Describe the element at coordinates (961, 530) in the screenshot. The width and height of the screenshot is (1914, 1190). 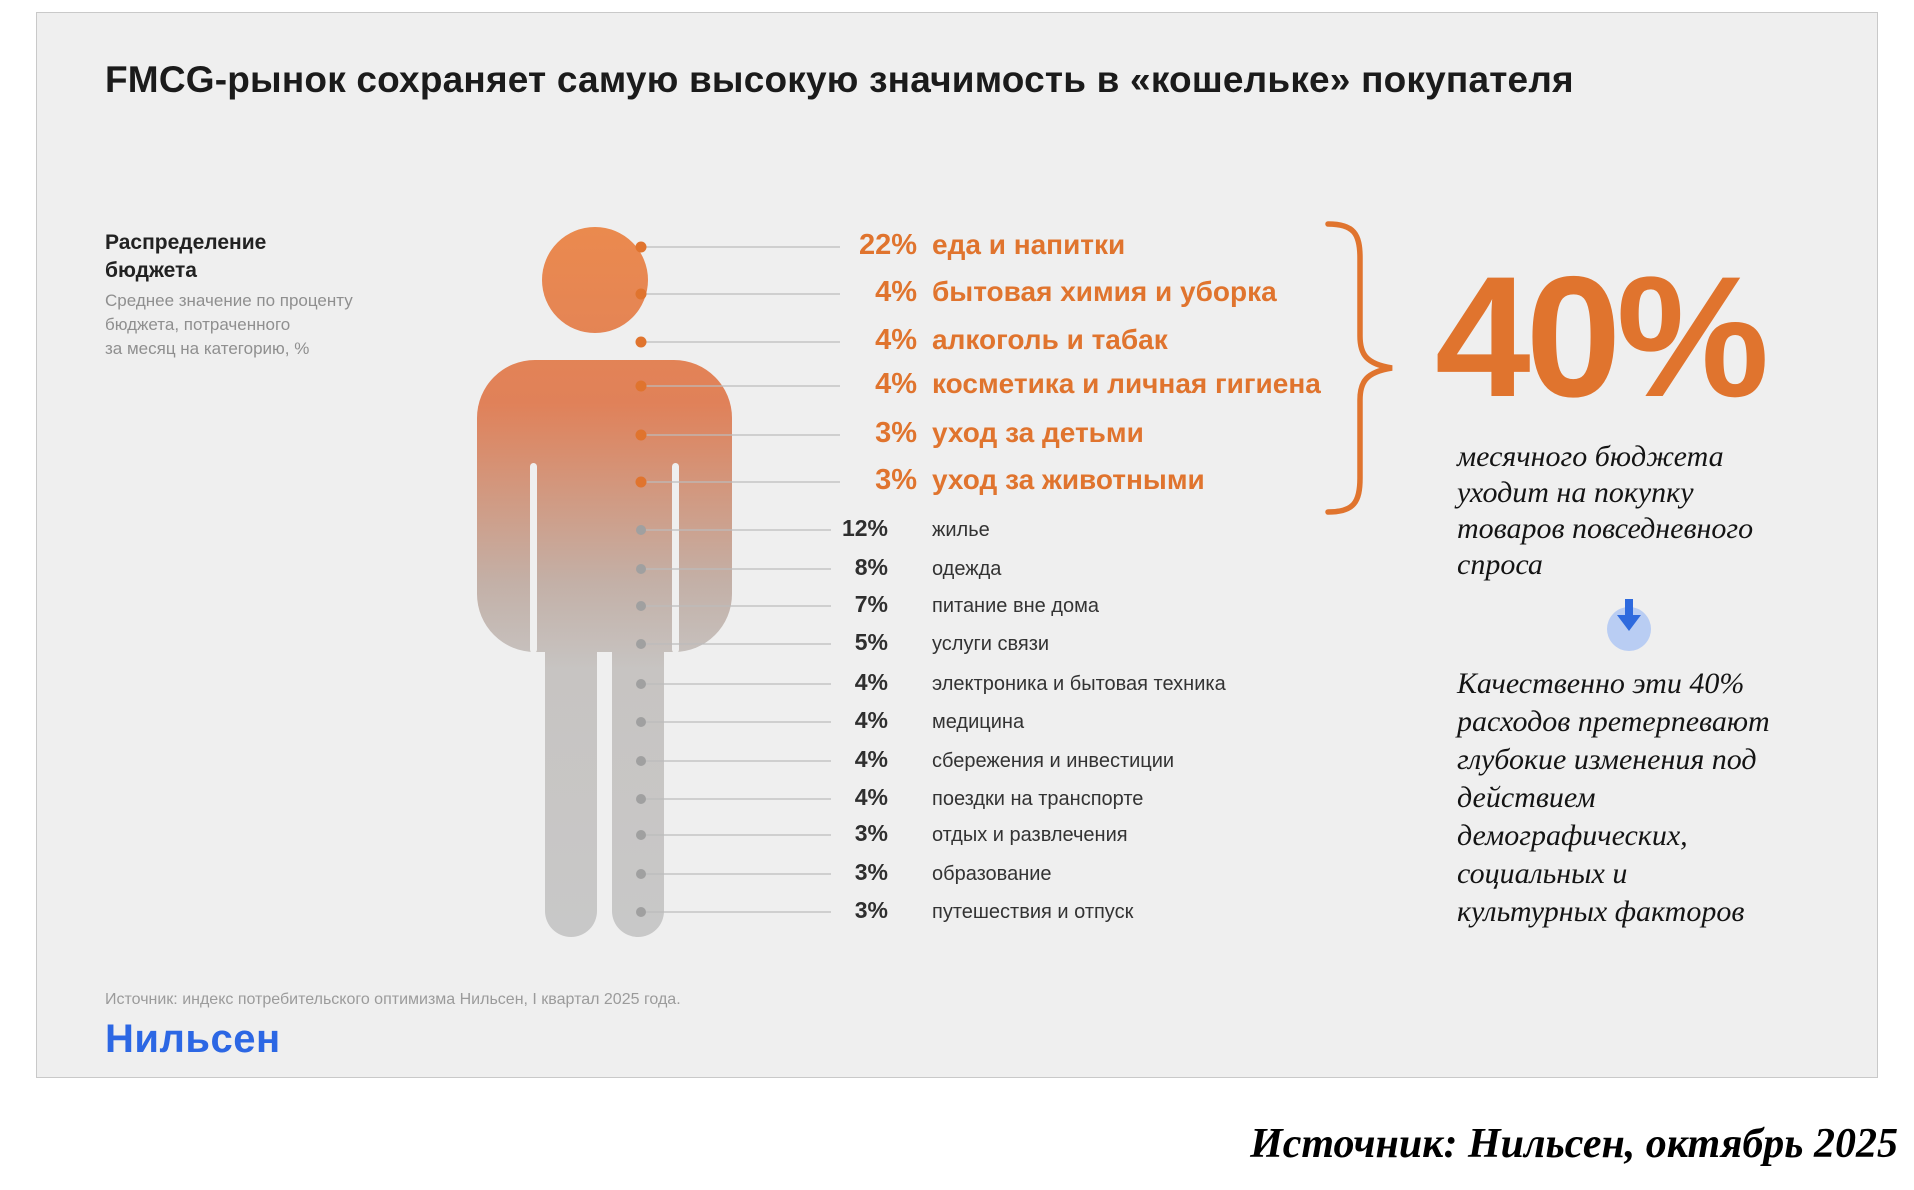
I see `row-label: жилье` at that location.